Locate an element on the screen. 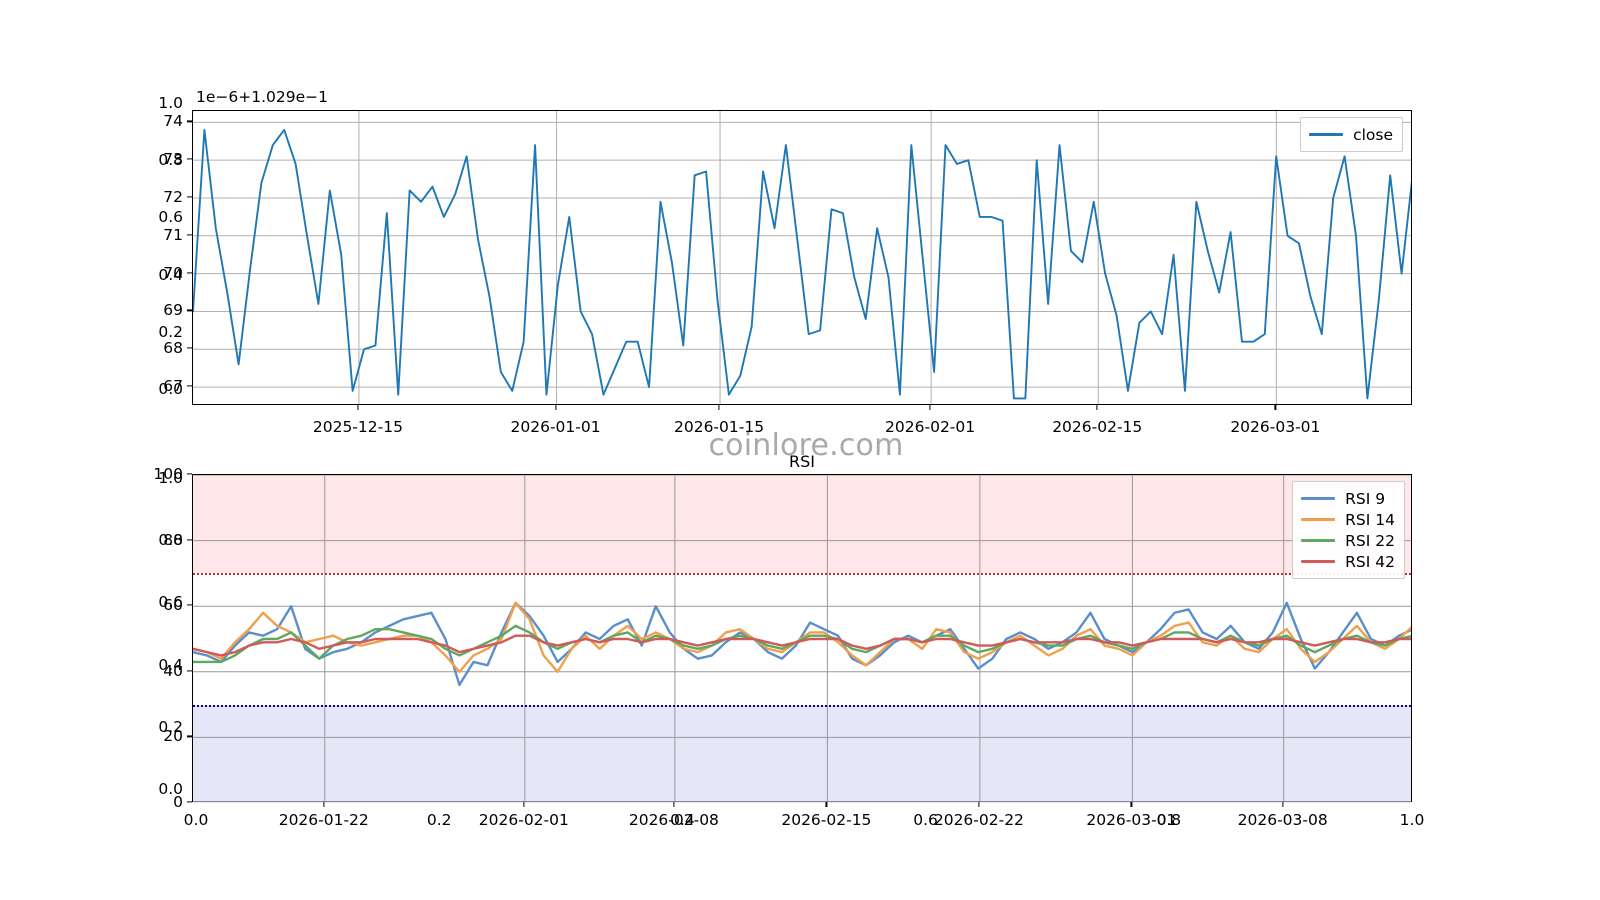  rsi-y-tick-label: 100 is located at coordinates (168, 474).